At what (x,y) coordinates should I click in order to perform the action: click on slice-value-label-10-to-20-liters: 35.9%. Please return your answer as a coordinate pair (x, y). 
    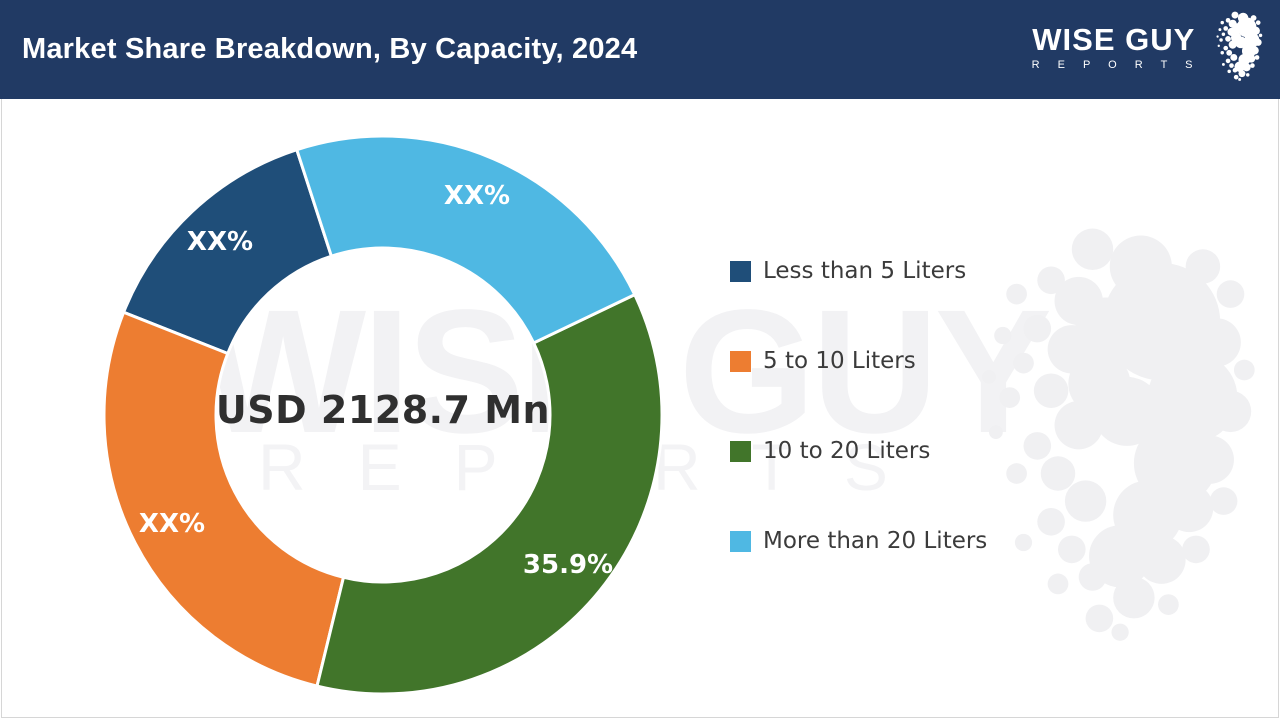
    Looking at the image, I should click on (568, 565).